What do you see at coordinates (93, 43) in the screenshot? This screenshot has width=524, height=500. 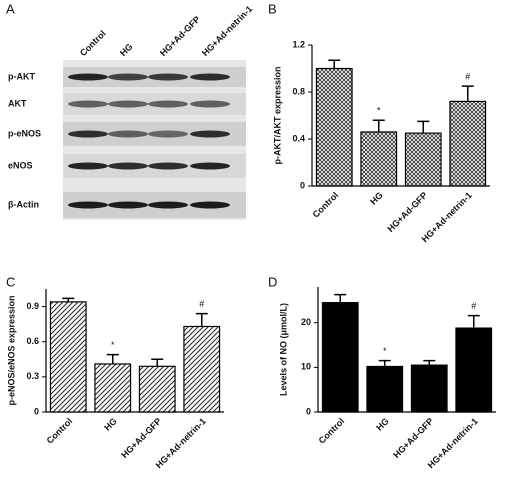 I see `lane-label: Control` at bounding box center [93, 43].